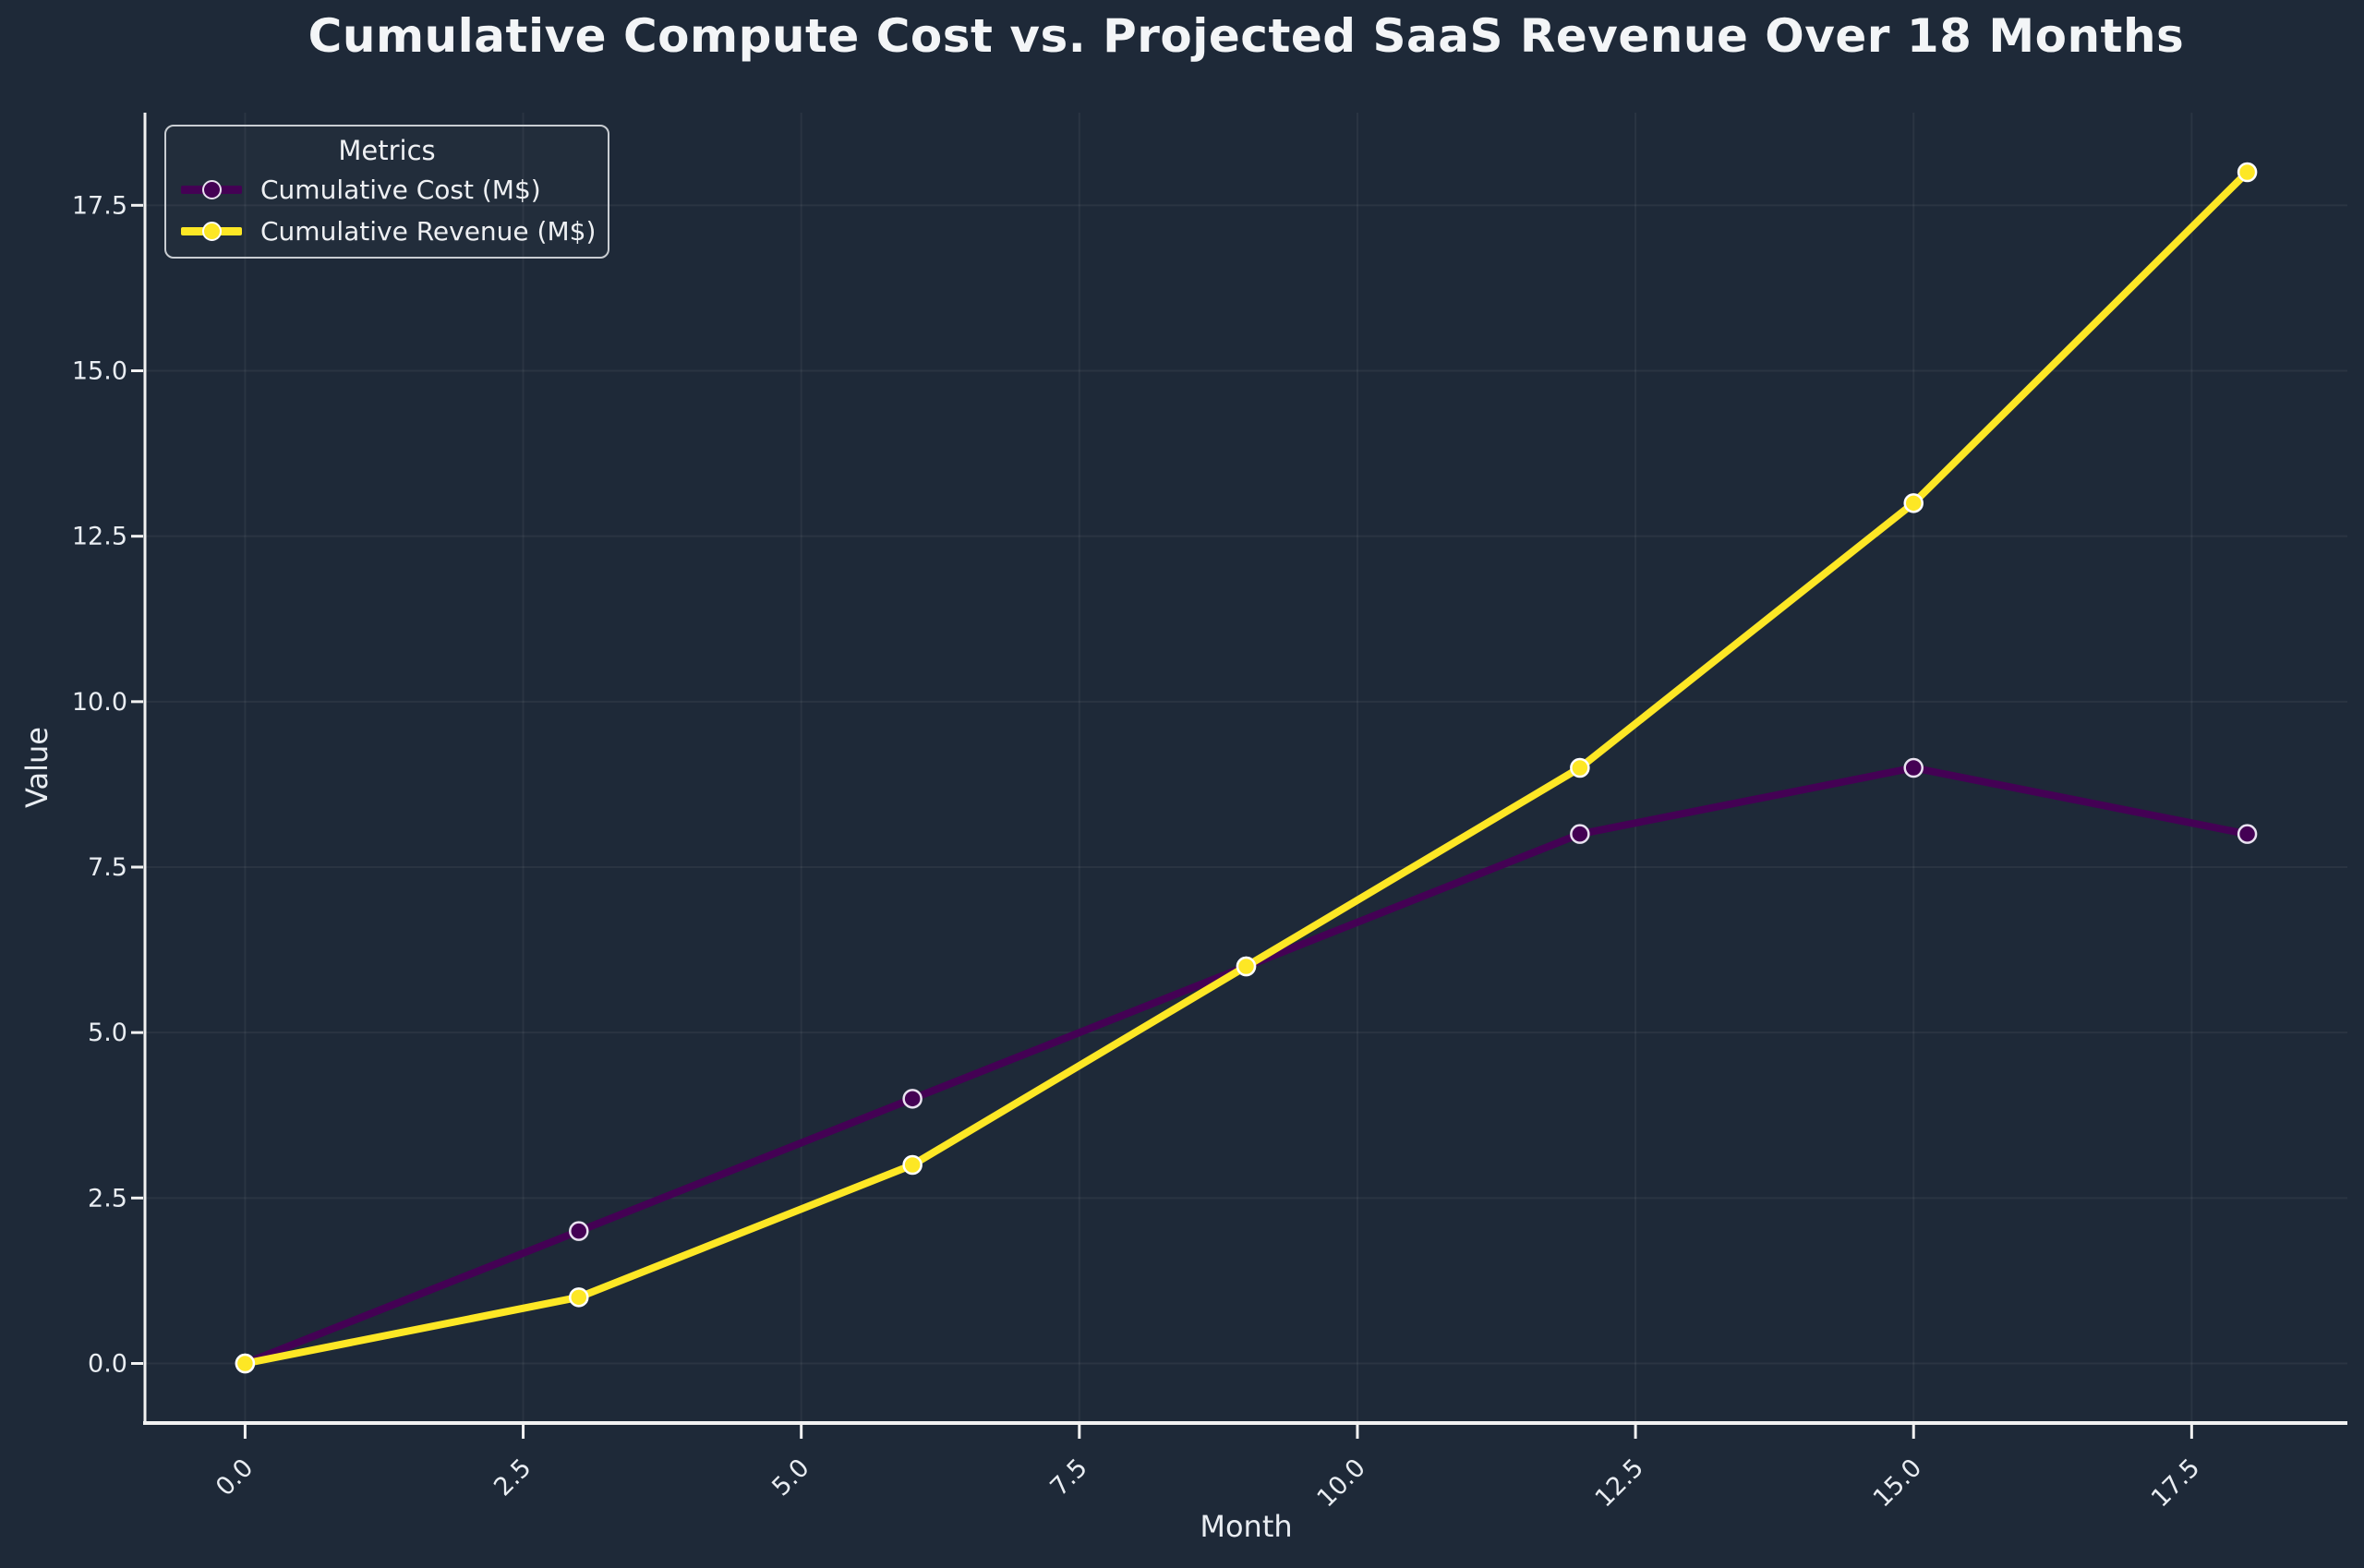 Image resolution: width=2364 pixels, height=1568 pixels. I want to click on x-tick-label: 15.0, so click(1897, 1483).